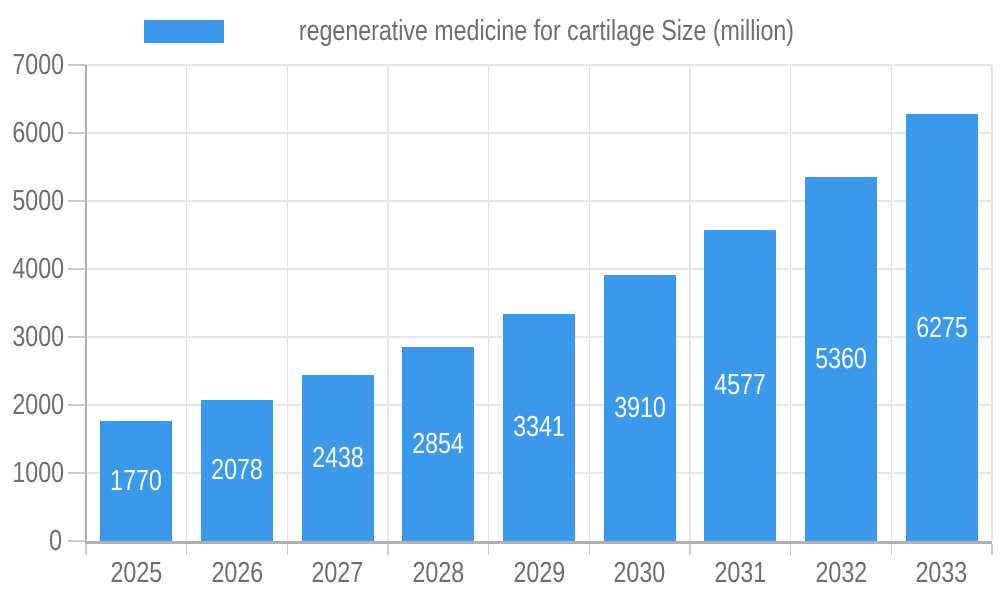 The width and height of the screenshot is (1000, 600). What do you see at coordinates (38, 201) in the screenshot?
I see `y-tick-label: 5000` at bounding box center [38, 201].